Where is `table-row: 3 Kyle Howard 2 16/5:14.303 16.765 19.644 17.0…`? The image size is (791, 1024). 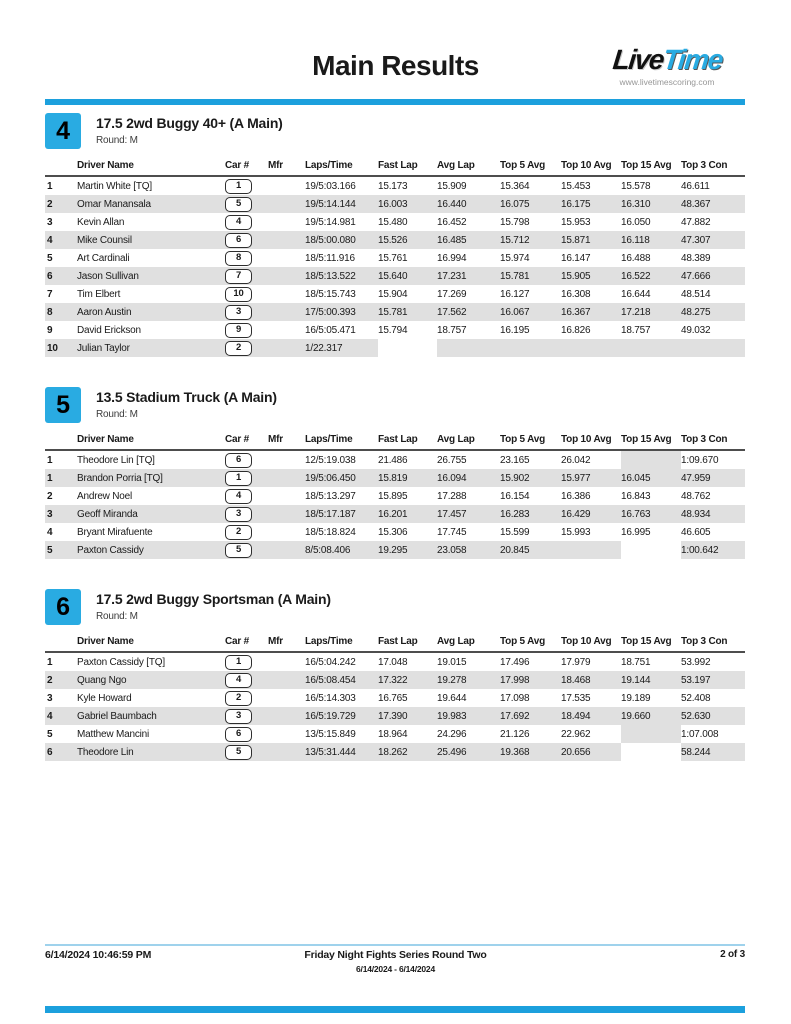 table-row: 3 Kyle Howard 2 16/5:14.303 16.765 19.644 17.0… is located at coordinates (395, 698).